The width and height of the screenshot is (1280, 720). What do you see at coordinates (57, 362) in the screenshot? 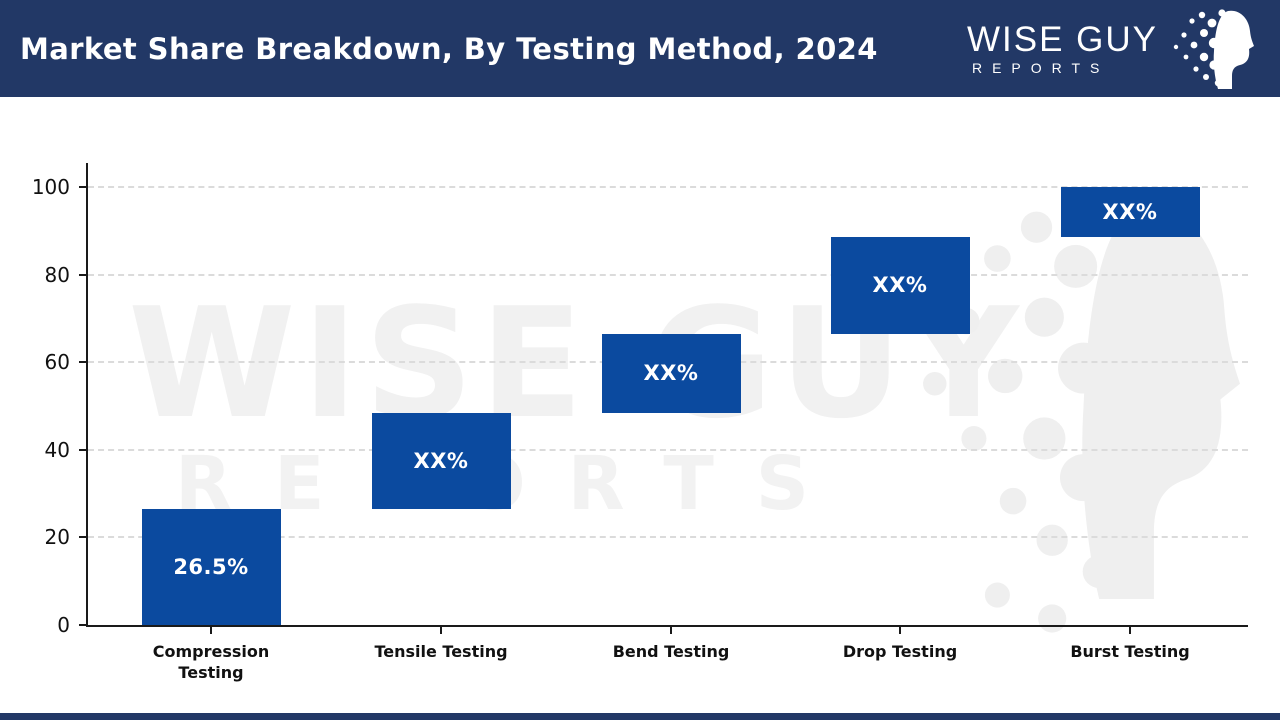
I see `y-tick-label: 60` at bounding box center [57, 362].